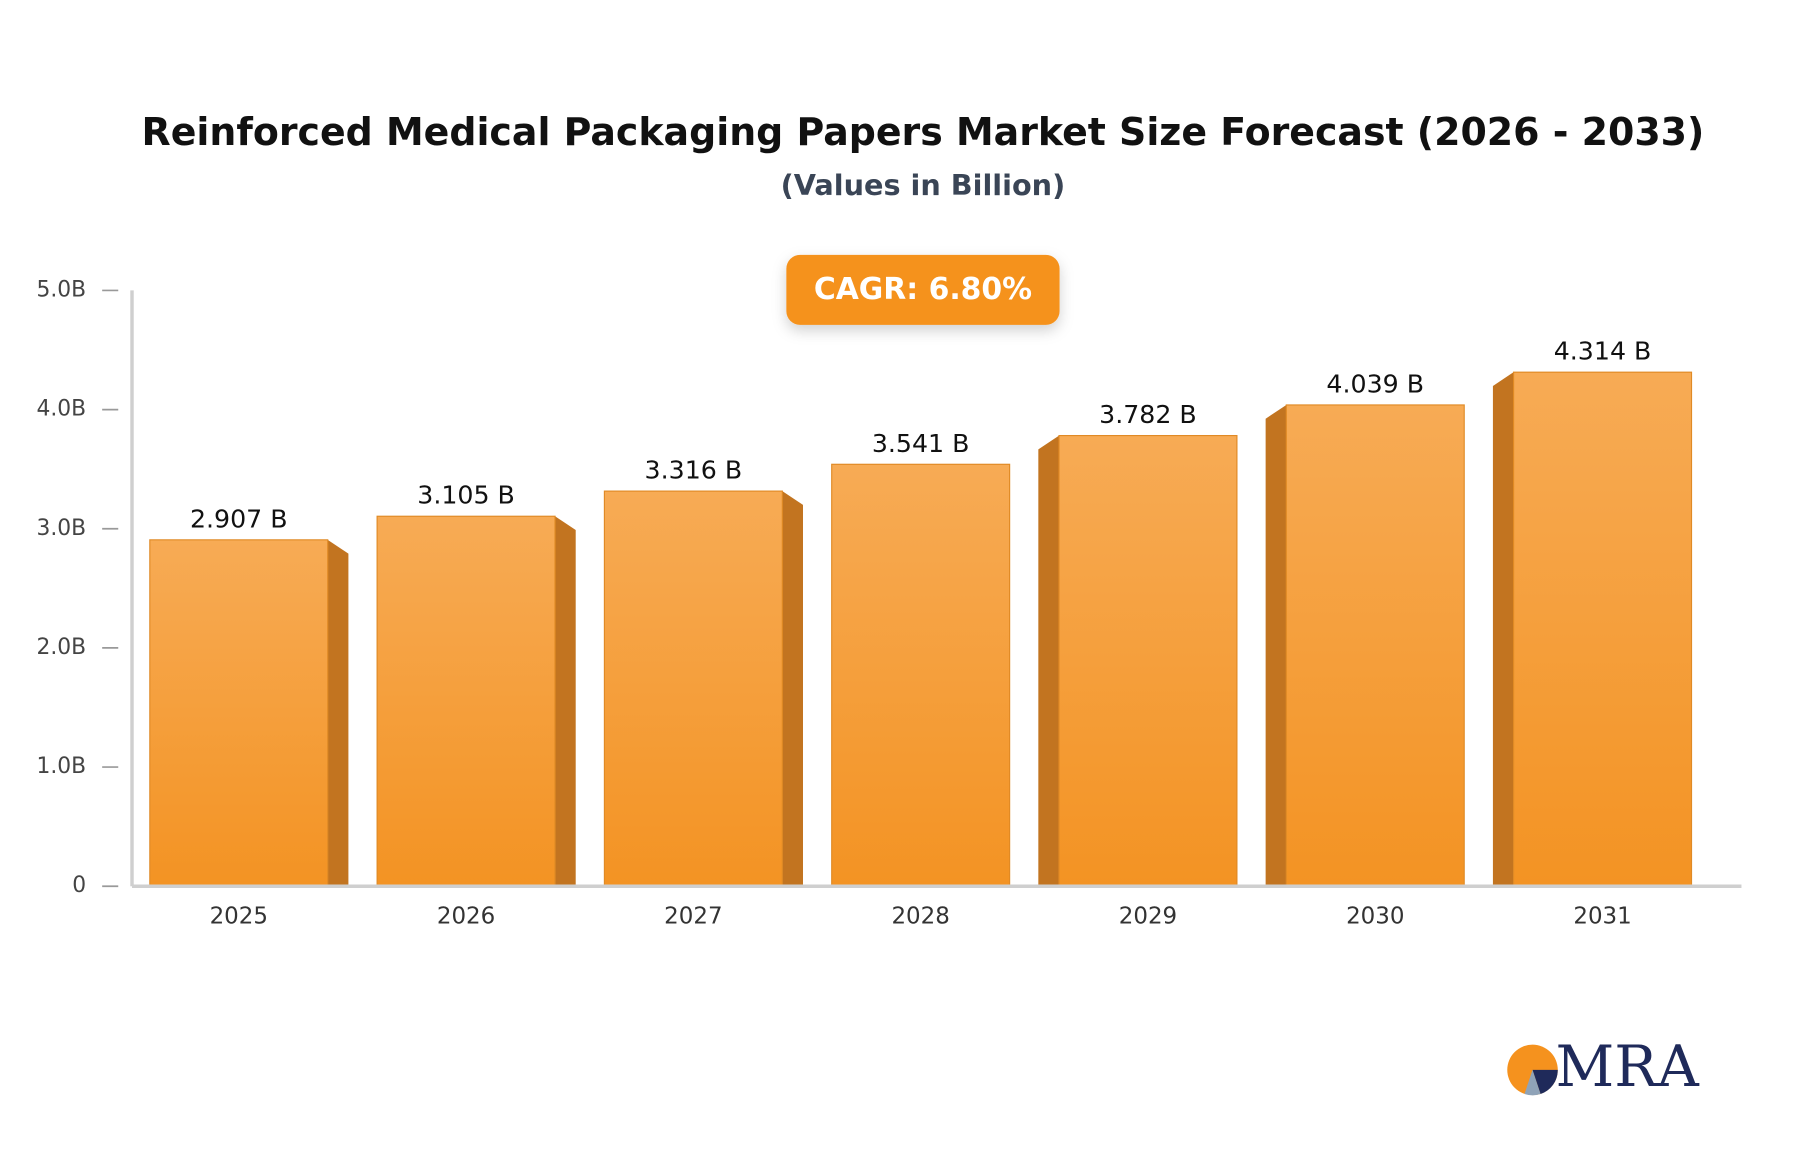 Image resolution: width=1800 pixels, height=1156 pixels. I want to click on x-tick-label: 2026, so click(466, 917).